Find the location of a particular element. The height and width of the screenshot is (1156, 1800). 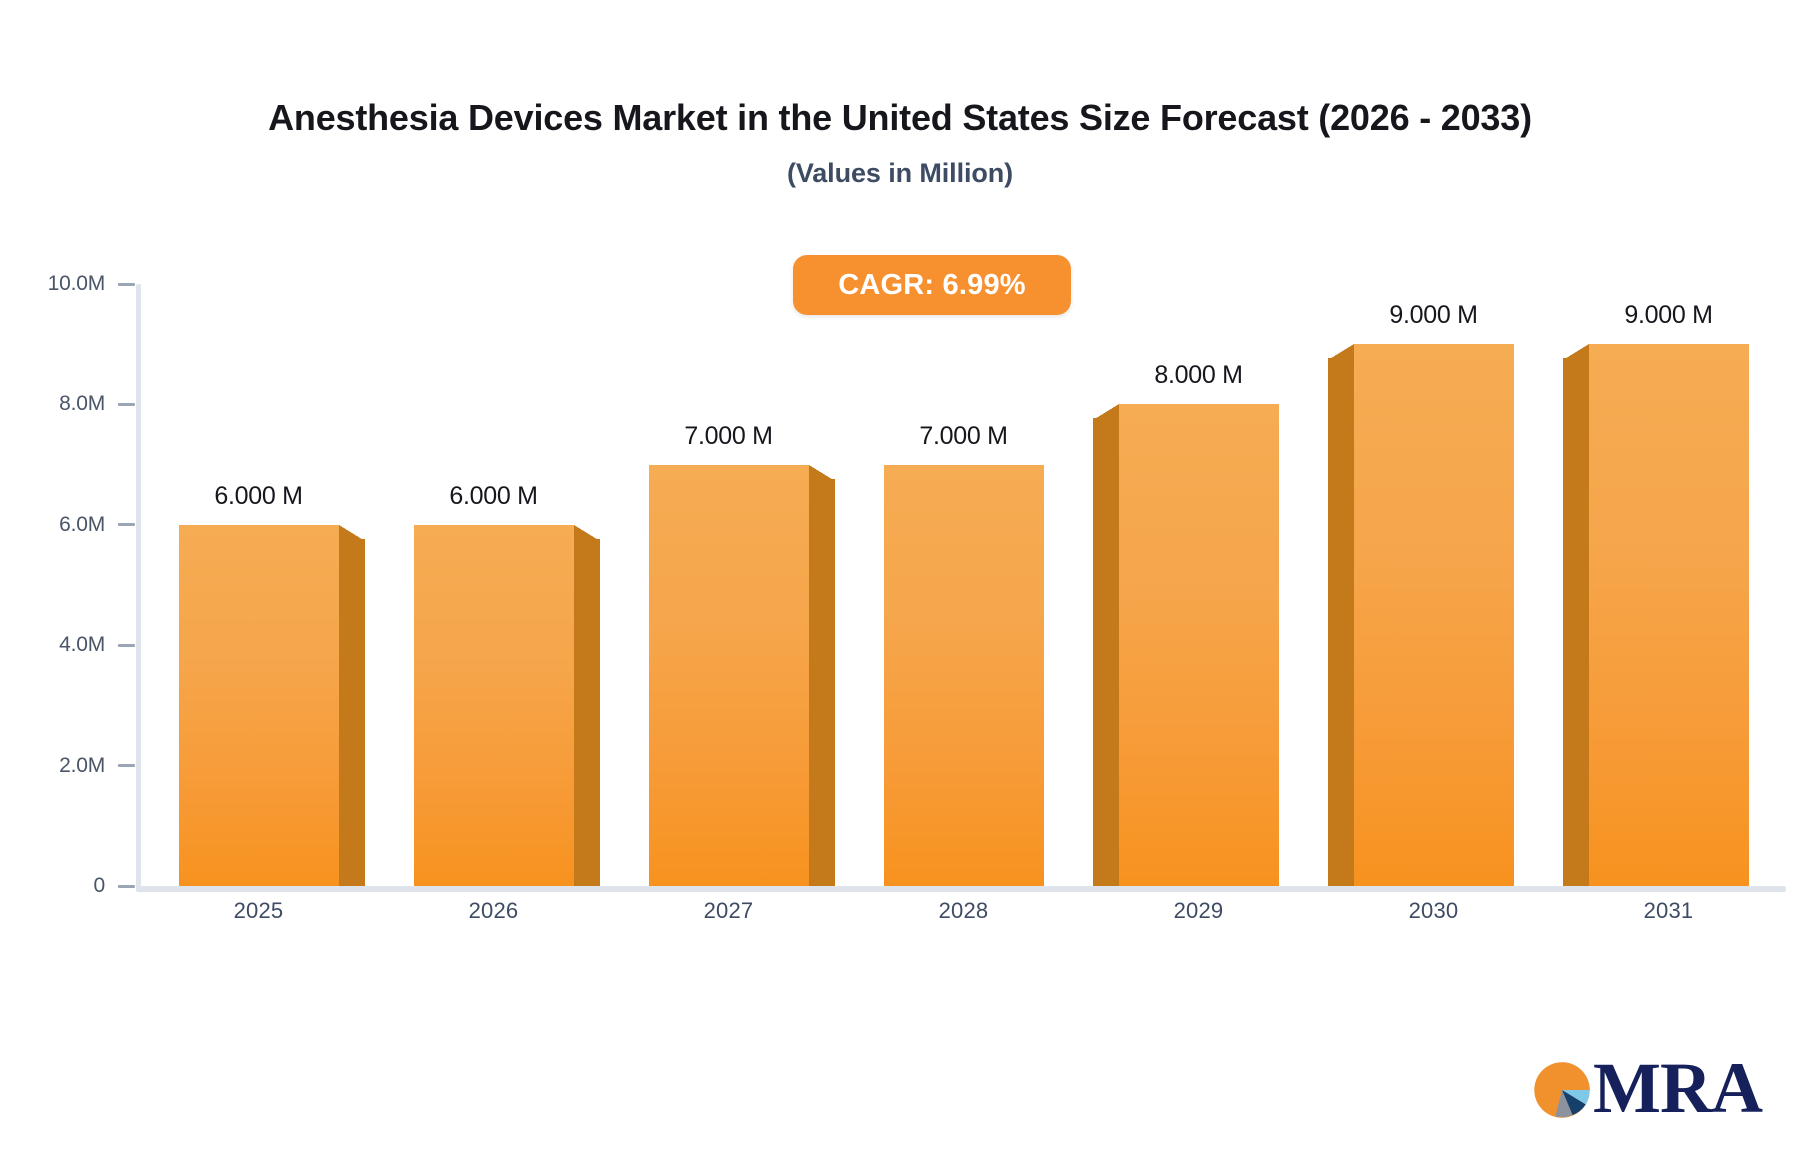

y-axis-tick-label: 0 is located at coordinates (99, 885).